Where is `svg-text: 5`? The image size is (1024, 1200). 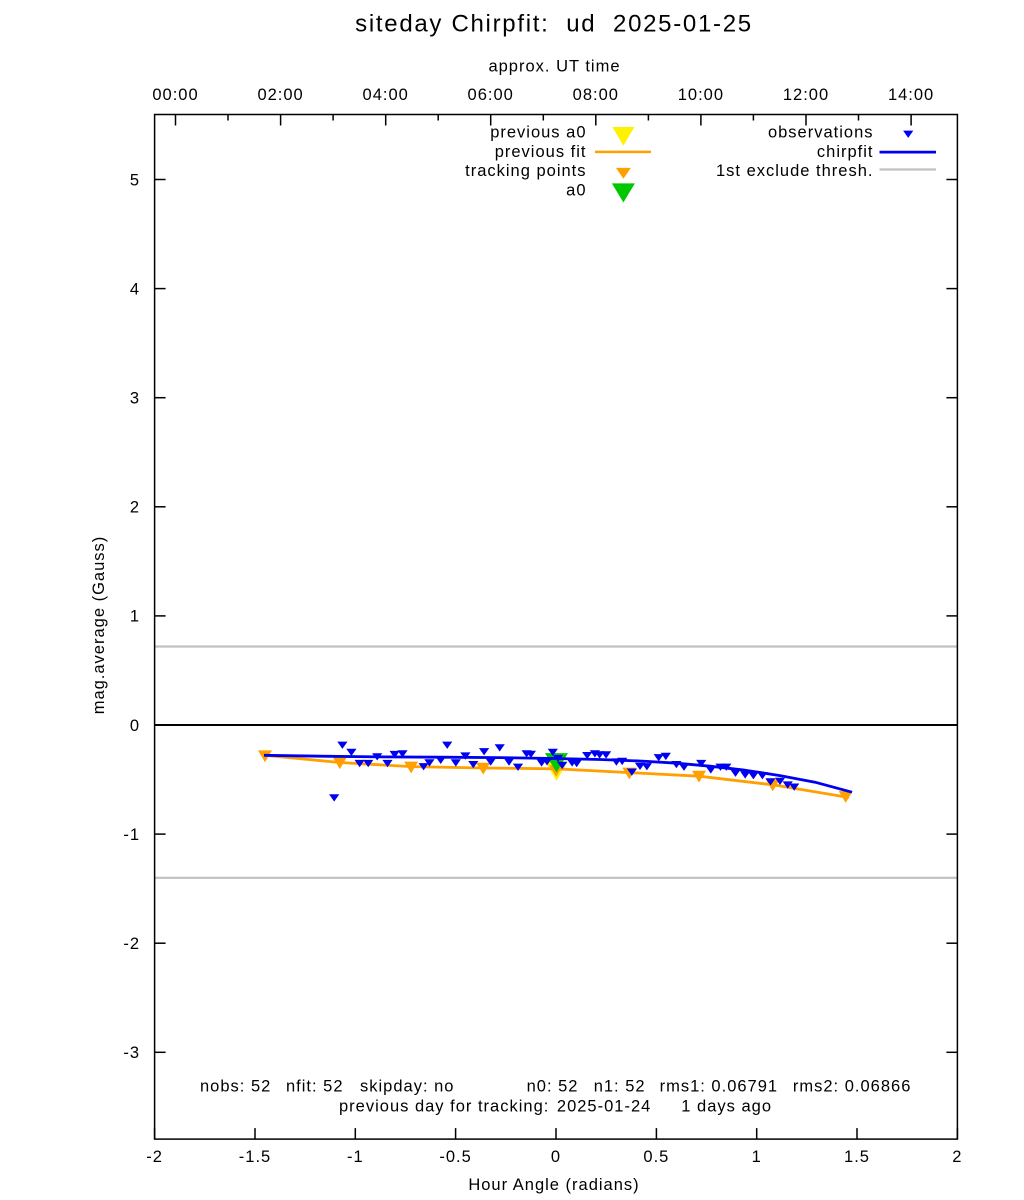
svg-text: 5 is located at coordinates (135, 180).